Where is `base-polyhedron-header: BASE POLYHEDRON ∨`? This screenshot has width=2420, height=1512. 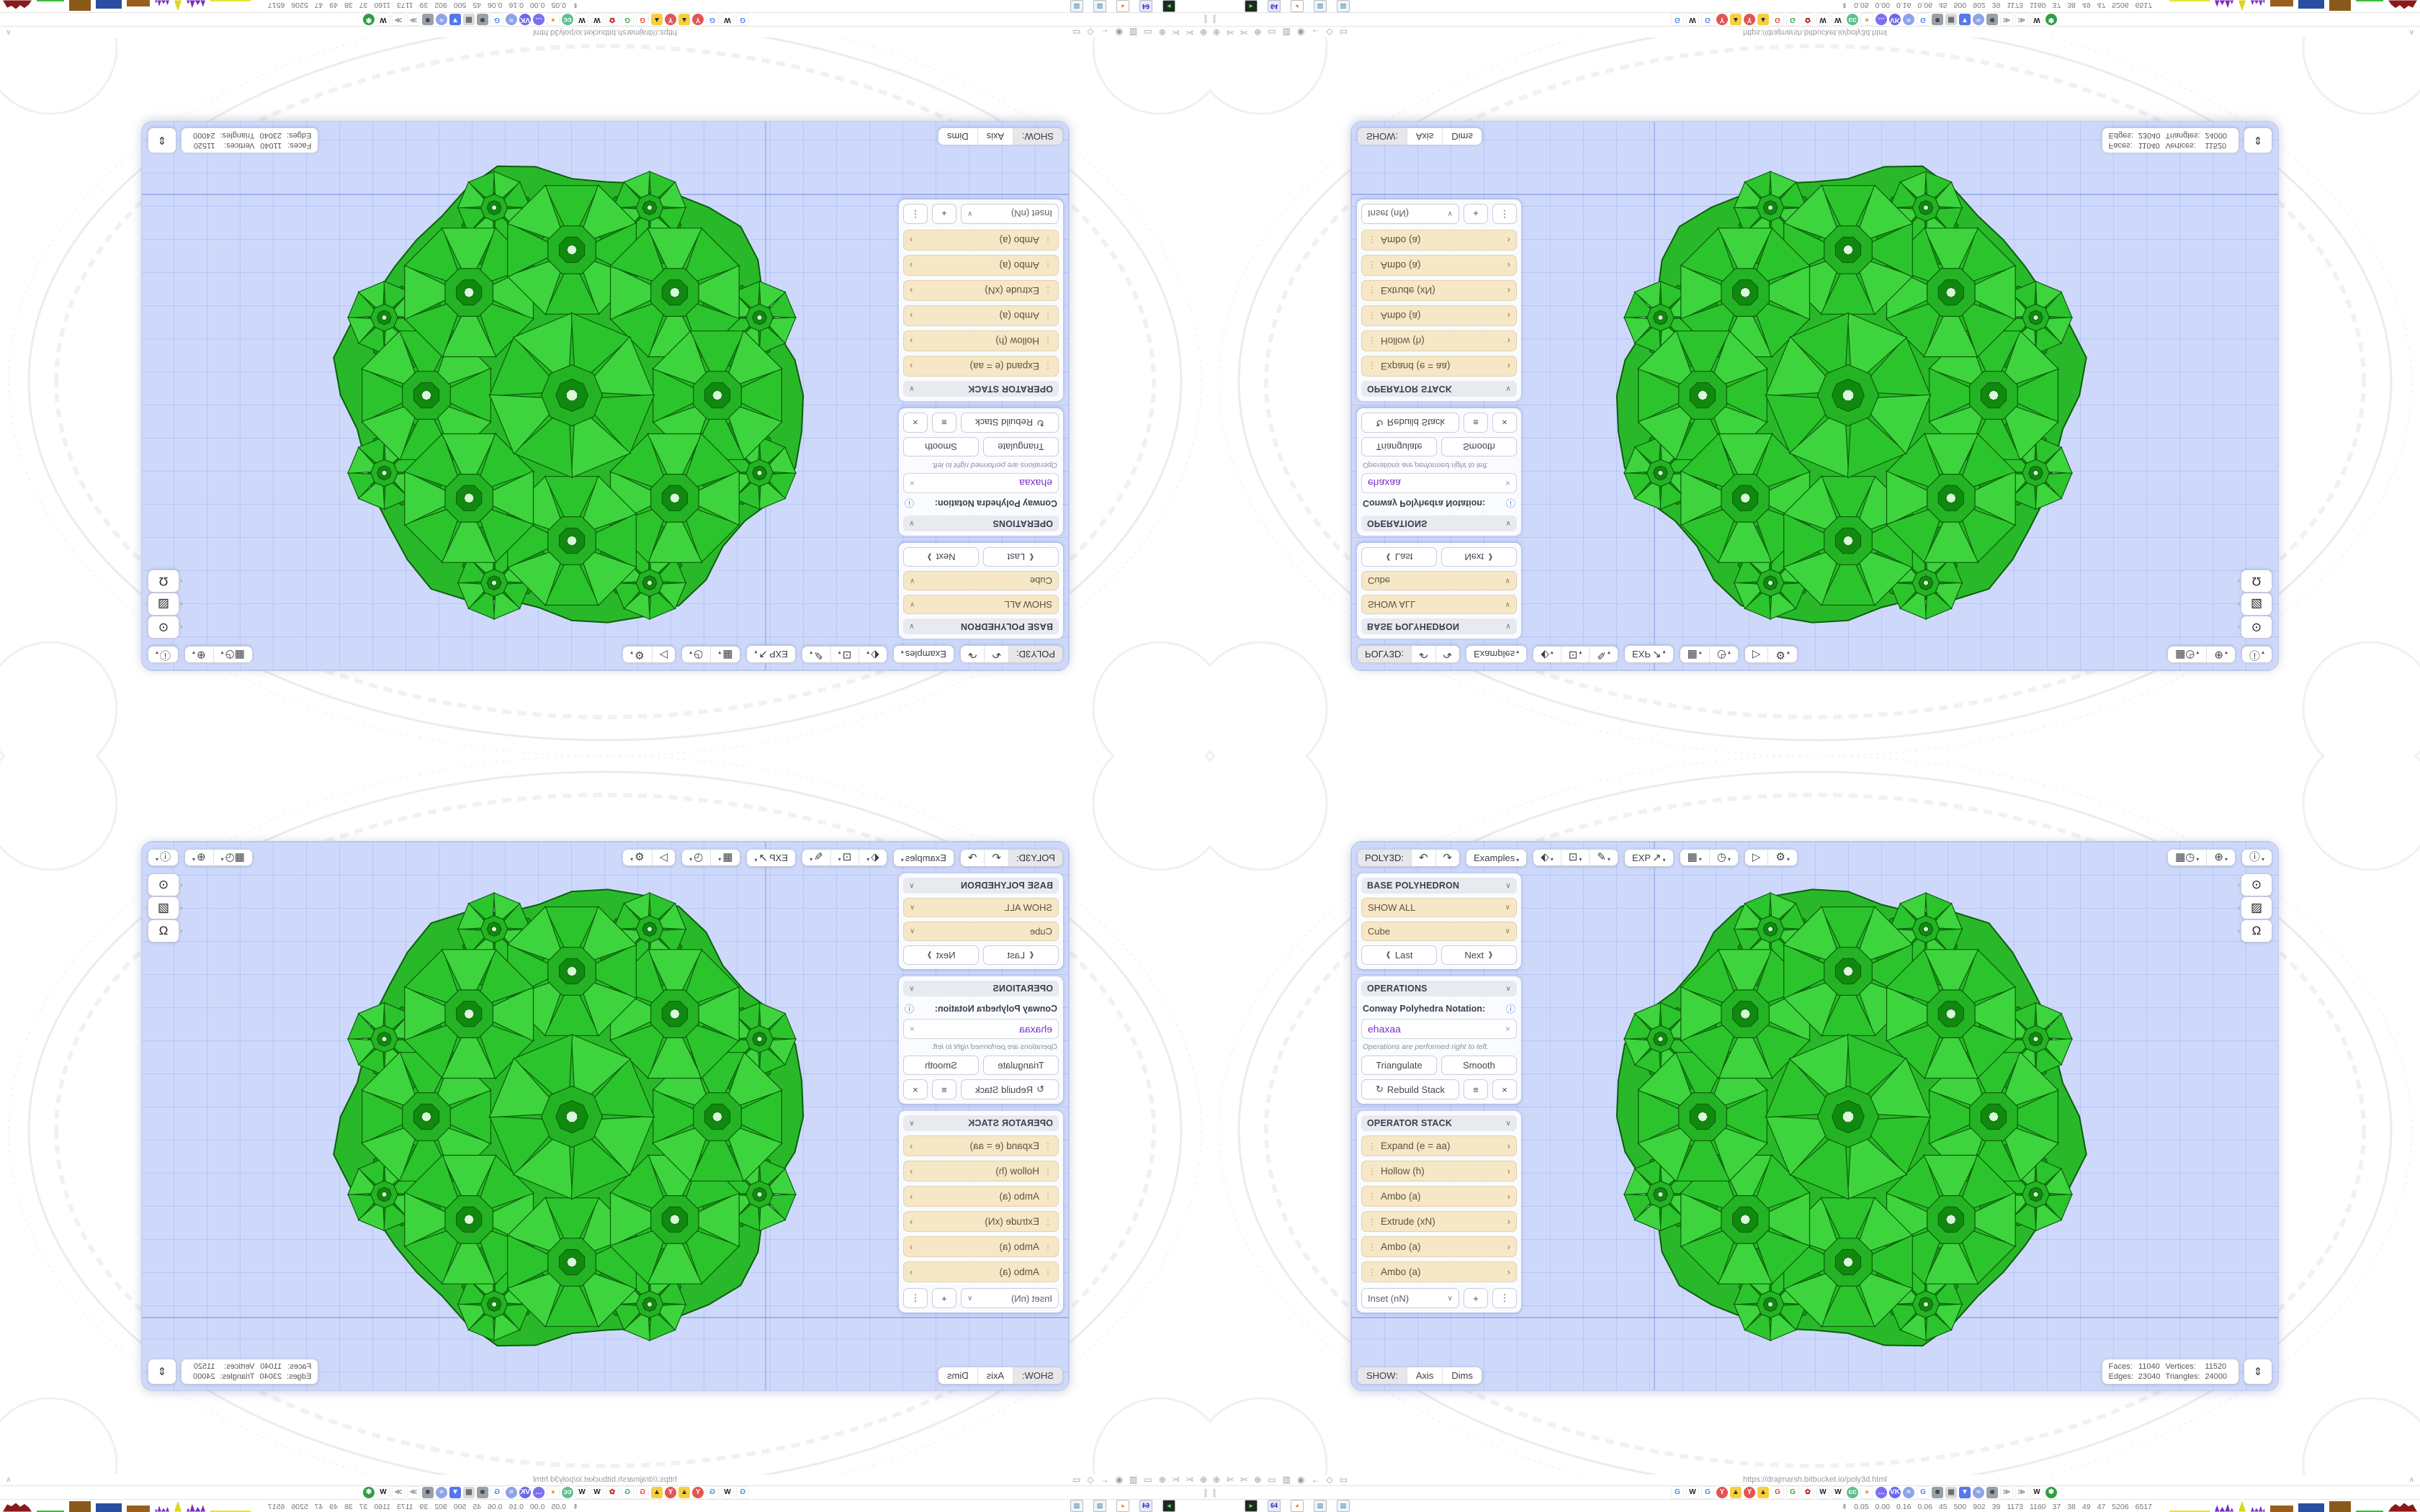 base-polyhedron-header: BASE POLYHEDRON ∨ is located at coordinates (1439, 886).